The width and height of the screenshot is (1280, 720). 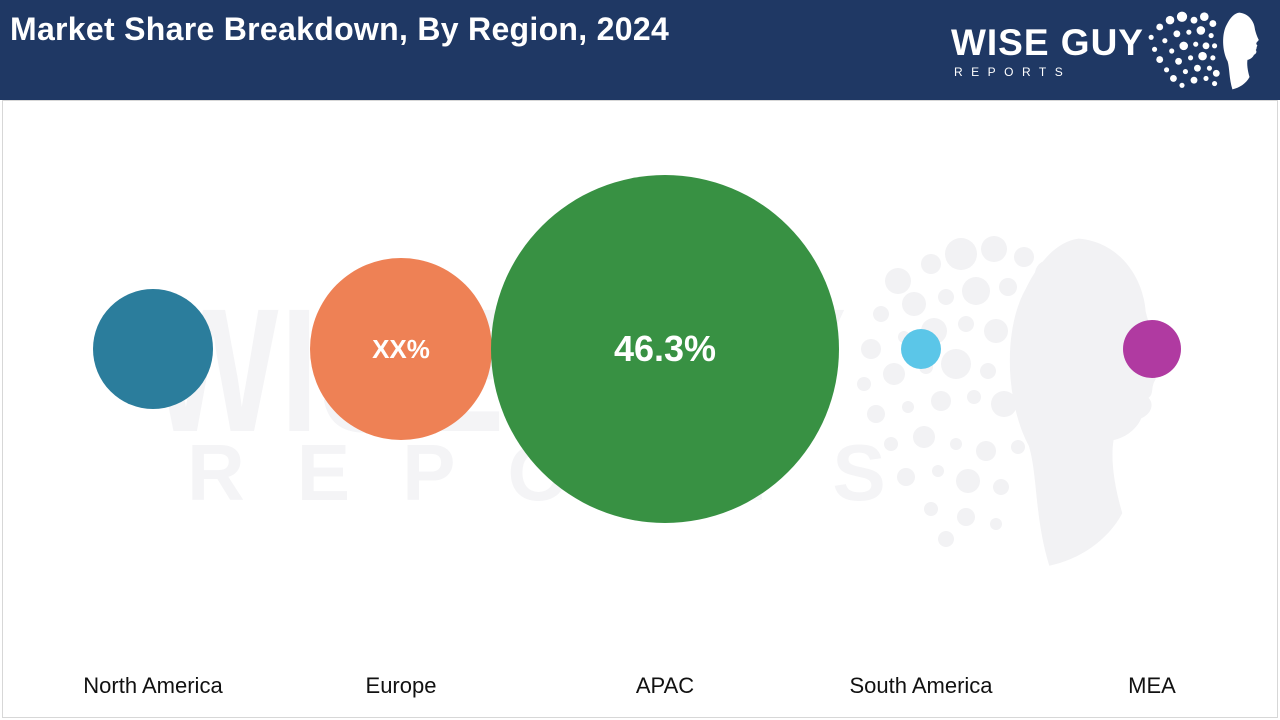 I want to click on logo-tagline: REPORTS, so click(x=1012, y=71).